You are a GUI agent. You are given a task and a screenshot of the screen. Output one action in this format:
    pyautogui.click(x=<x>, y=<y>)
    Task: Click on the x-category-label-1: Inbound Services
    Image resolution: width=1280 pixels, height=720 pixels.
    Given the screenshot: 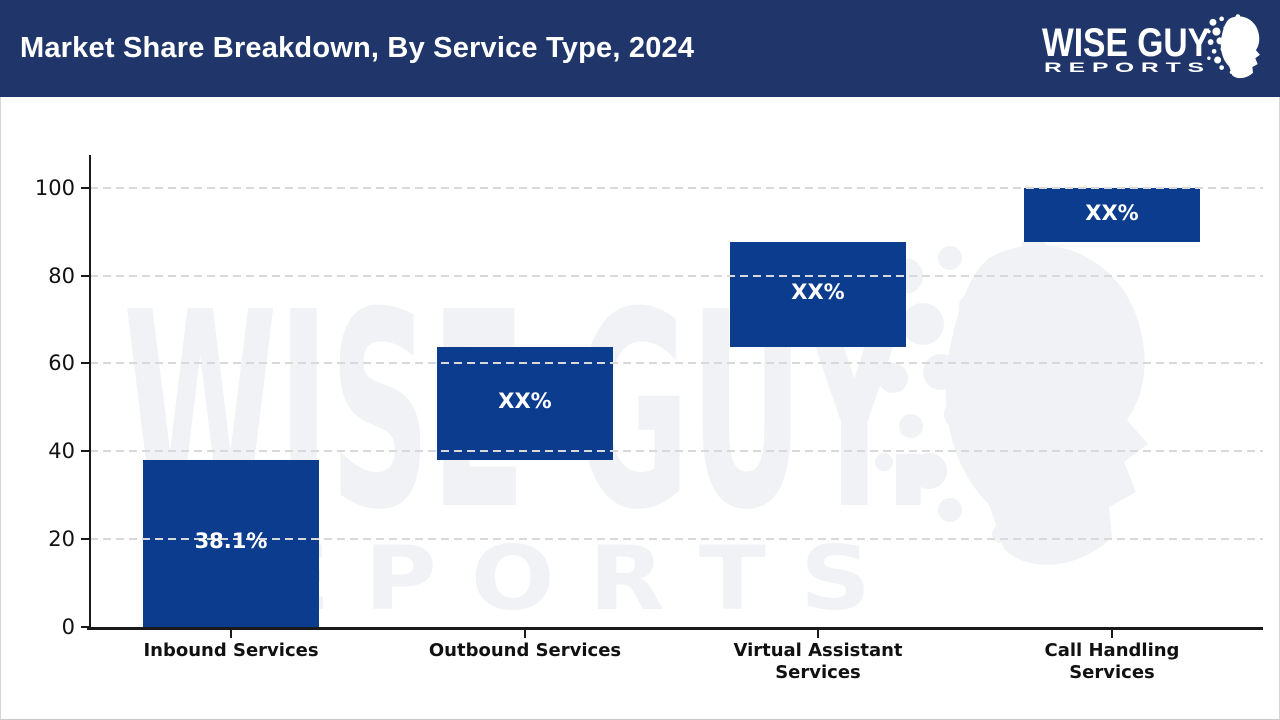 What is the action you would take?
    pyautogui.click(x=231, y=650)
    